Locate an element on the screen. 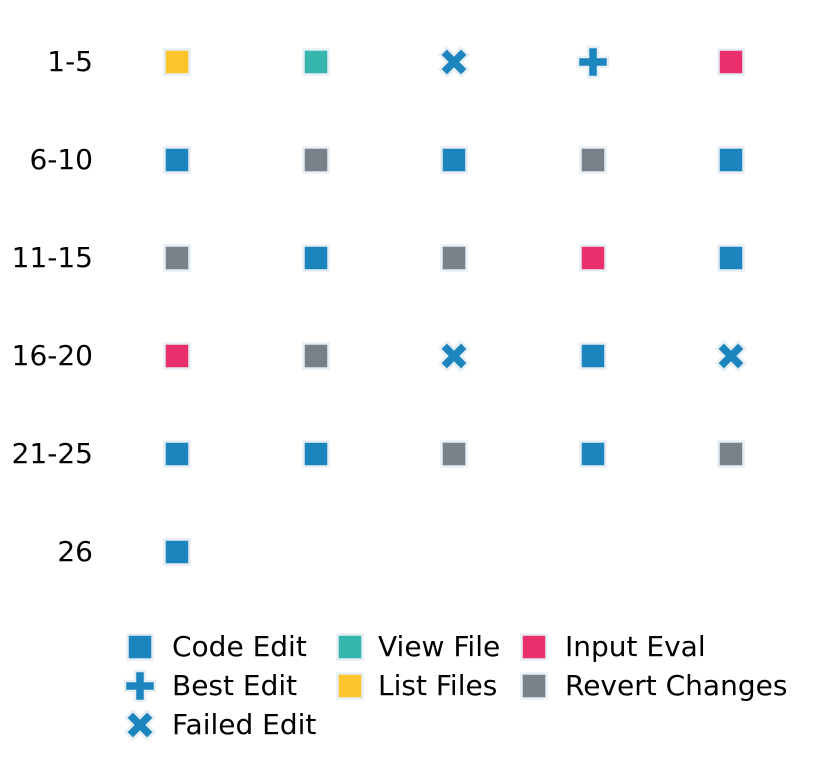  y-tick-label-6-10: 6-10 is located at coordinates (61, 159).